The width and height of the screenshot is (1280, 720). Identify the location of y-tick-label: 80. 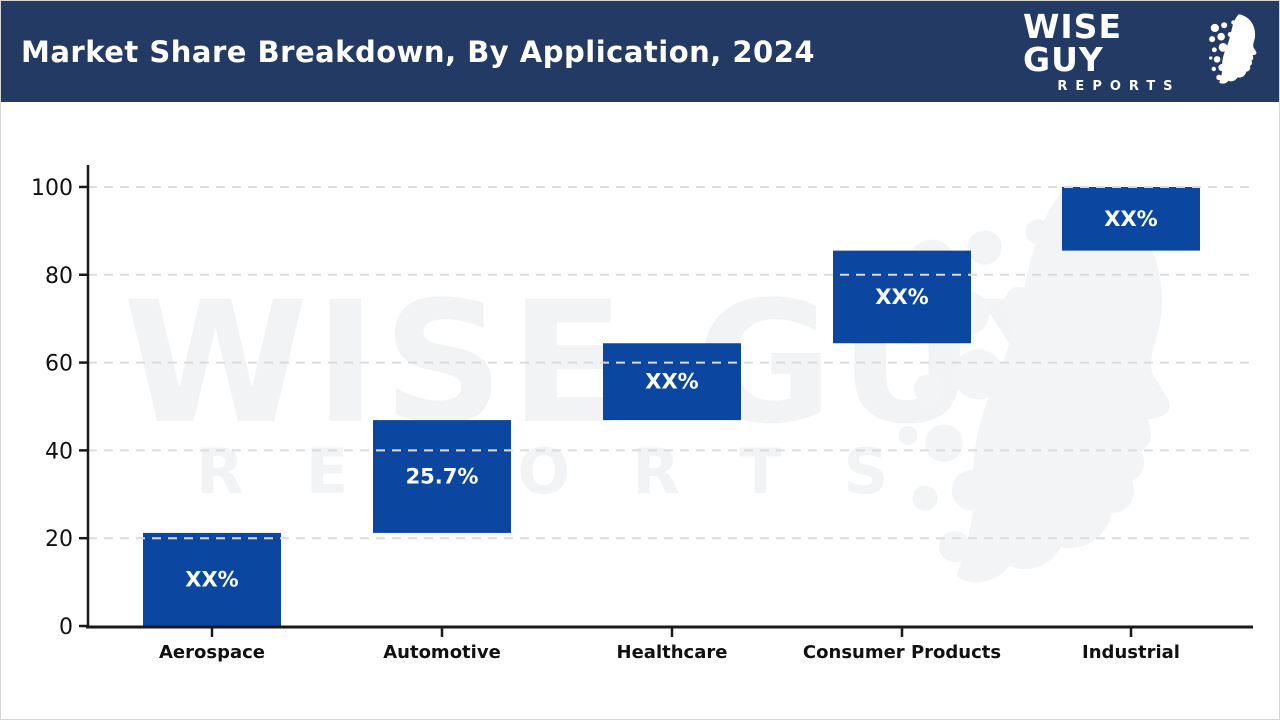
(59, 276).